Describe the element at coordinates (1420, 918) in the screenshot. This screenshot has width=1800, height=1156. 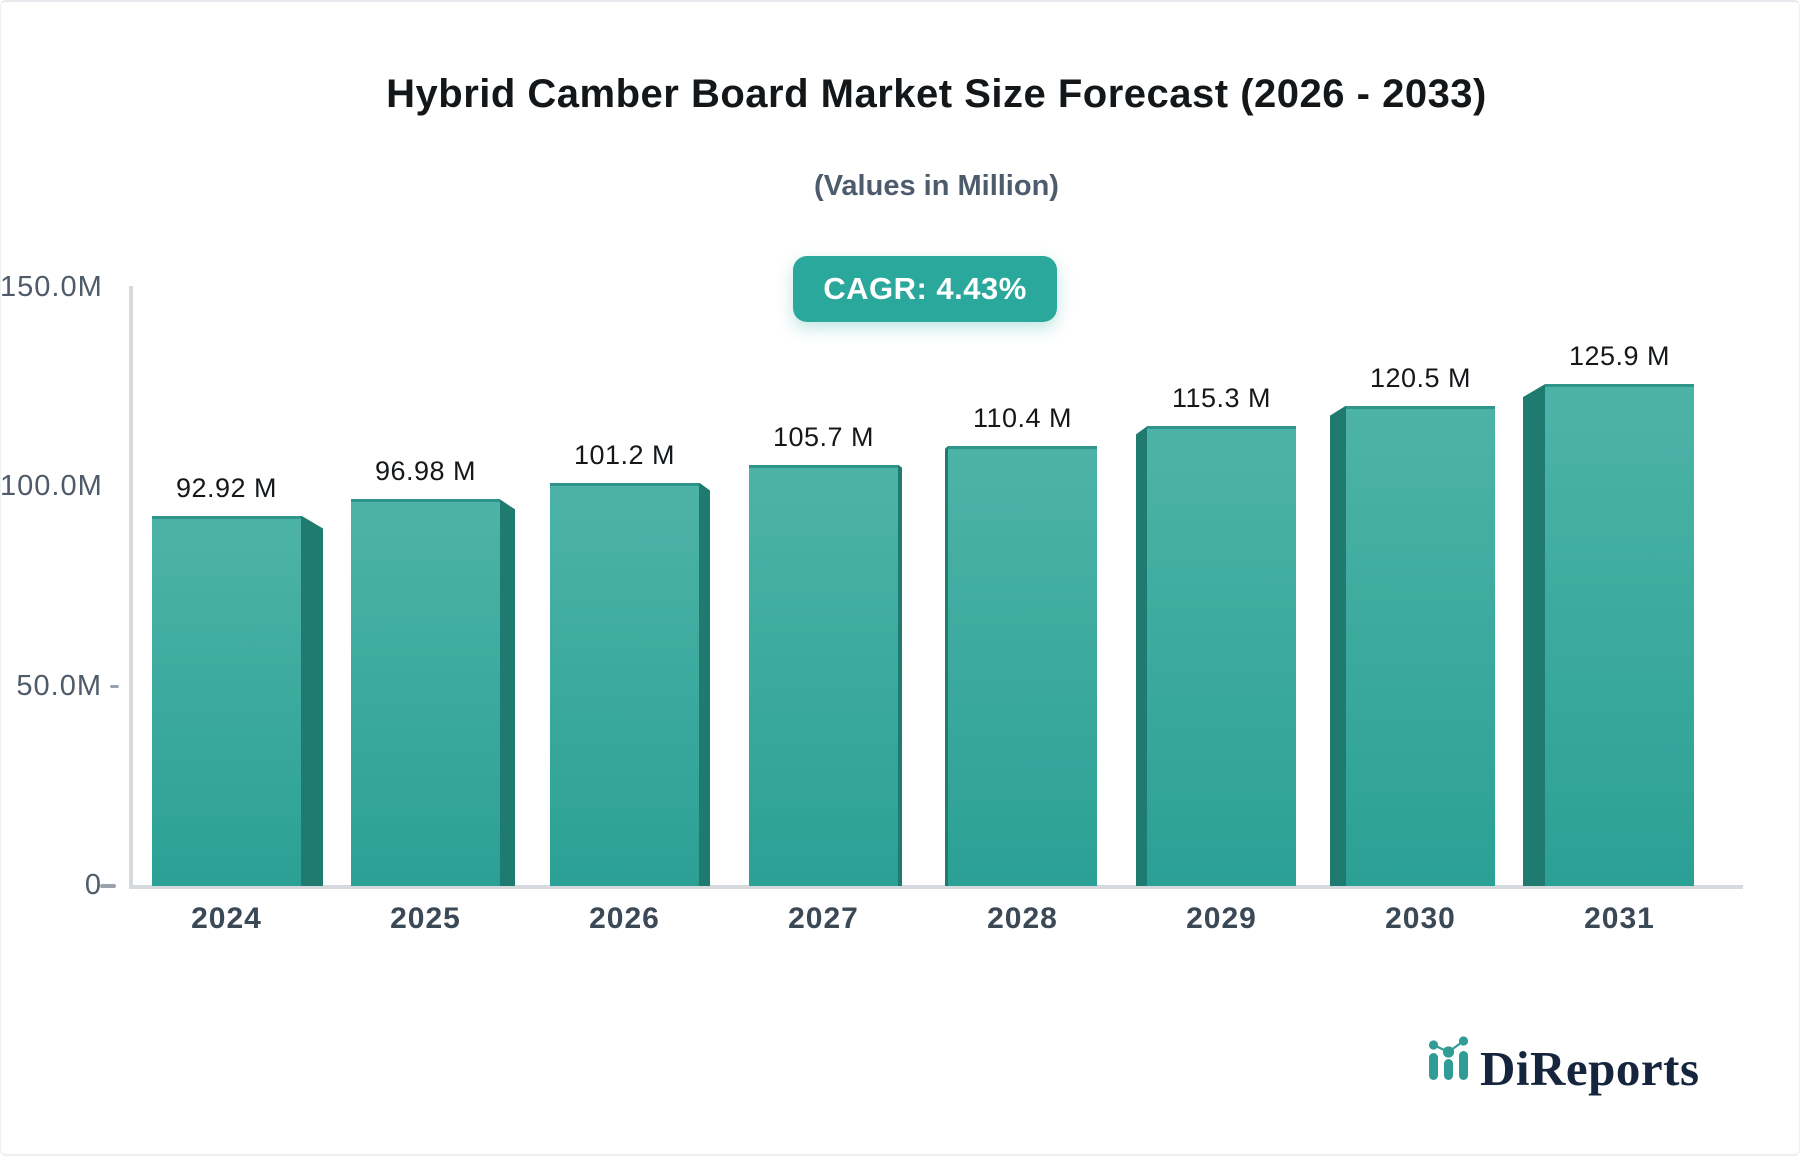
I see `x-axis-label-2030: 2030` at that location.